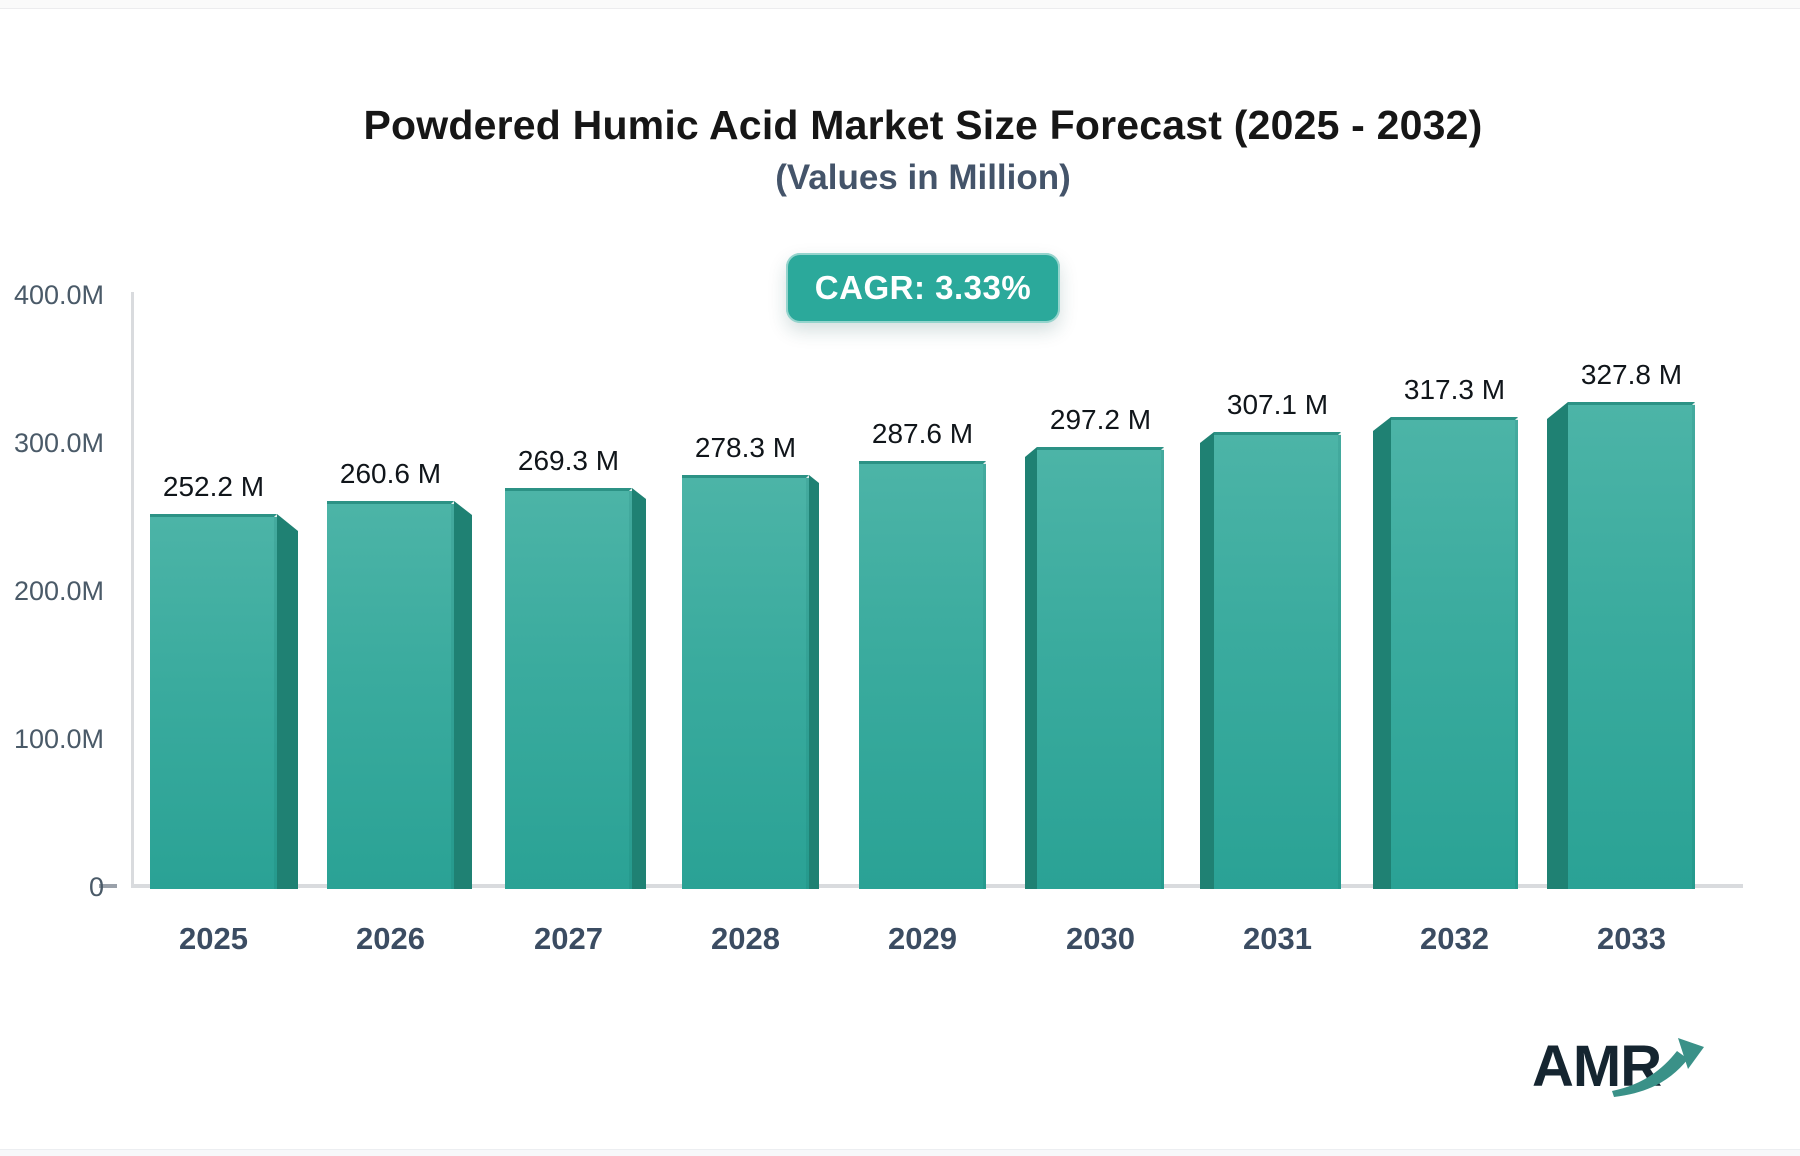 The image size is (1800, 1156). What do you see at coordinates (58, 443) in the screenshot?
I see `y-tick-label: 300.0M` at bounding box center [58, 443].